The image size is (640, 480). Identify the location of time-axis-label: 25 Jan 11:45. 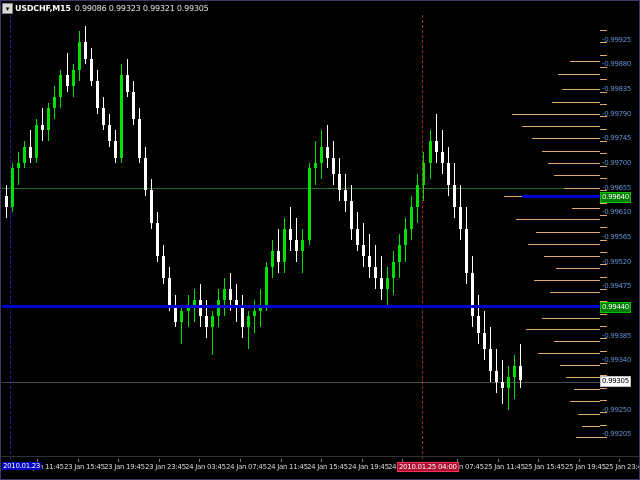
(504, 467).